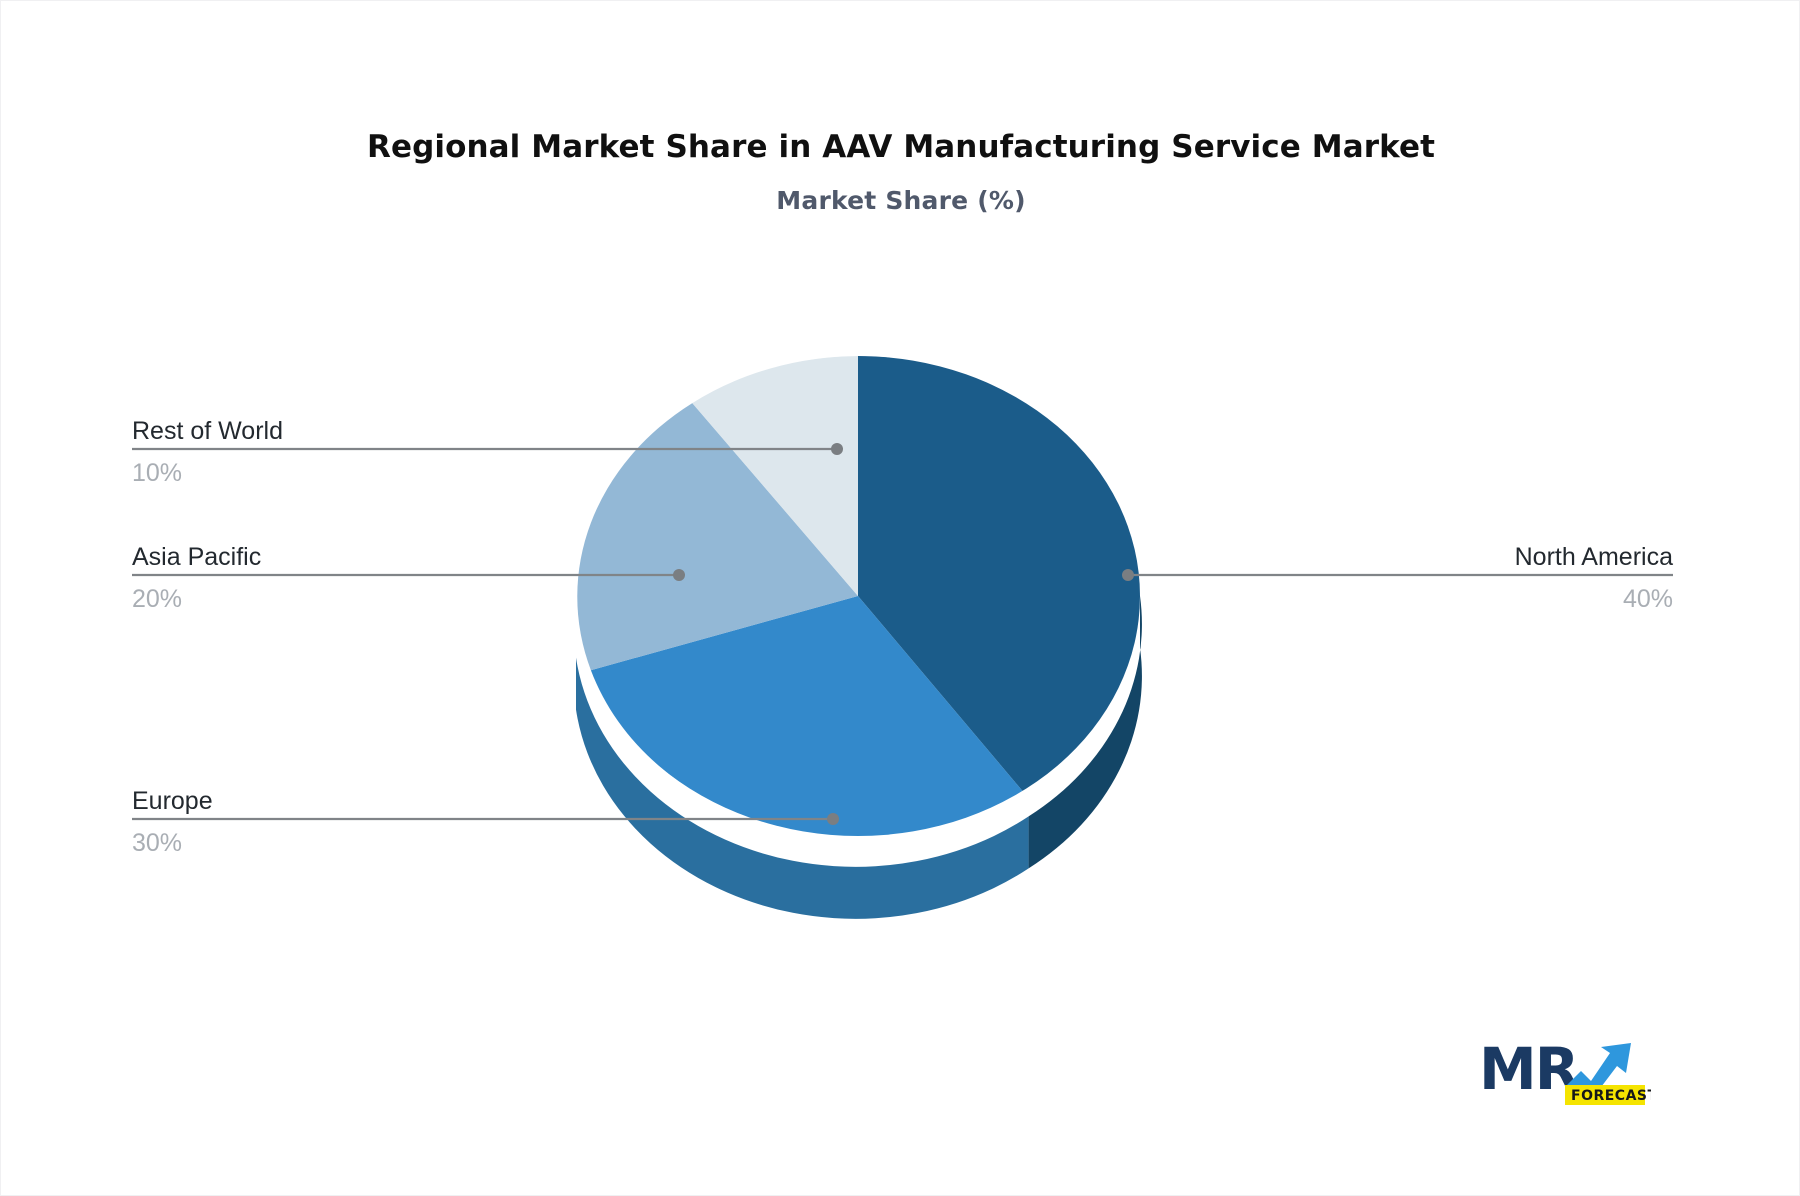 The width and height of the screenshot is (1800, 1196). Describe the element at coordinates (775, 476) in the screenshot. I see `pie-slice-rest-of-world` at that location.